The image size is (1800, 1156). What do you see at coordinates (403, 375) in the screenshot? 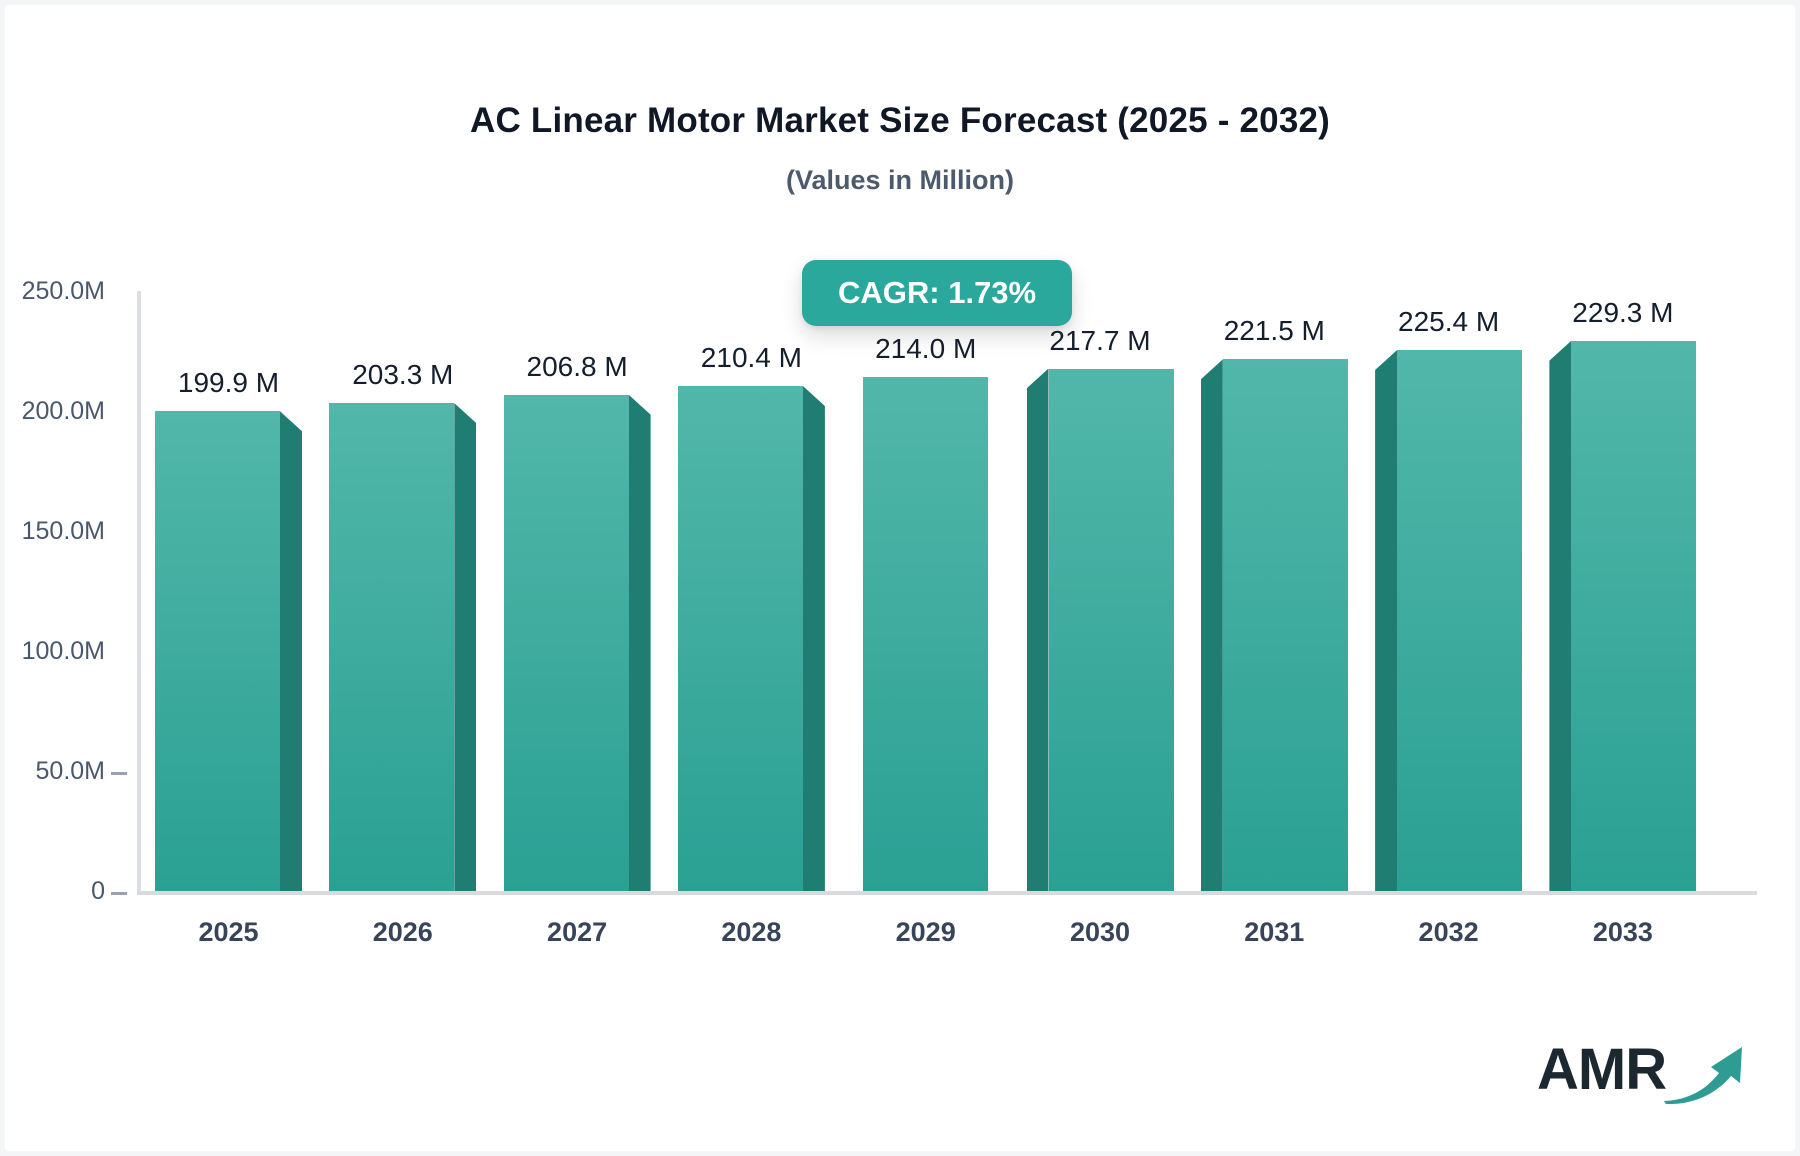
I see `bar-value-label: 203.3 M` at bounding box center [403, 375].